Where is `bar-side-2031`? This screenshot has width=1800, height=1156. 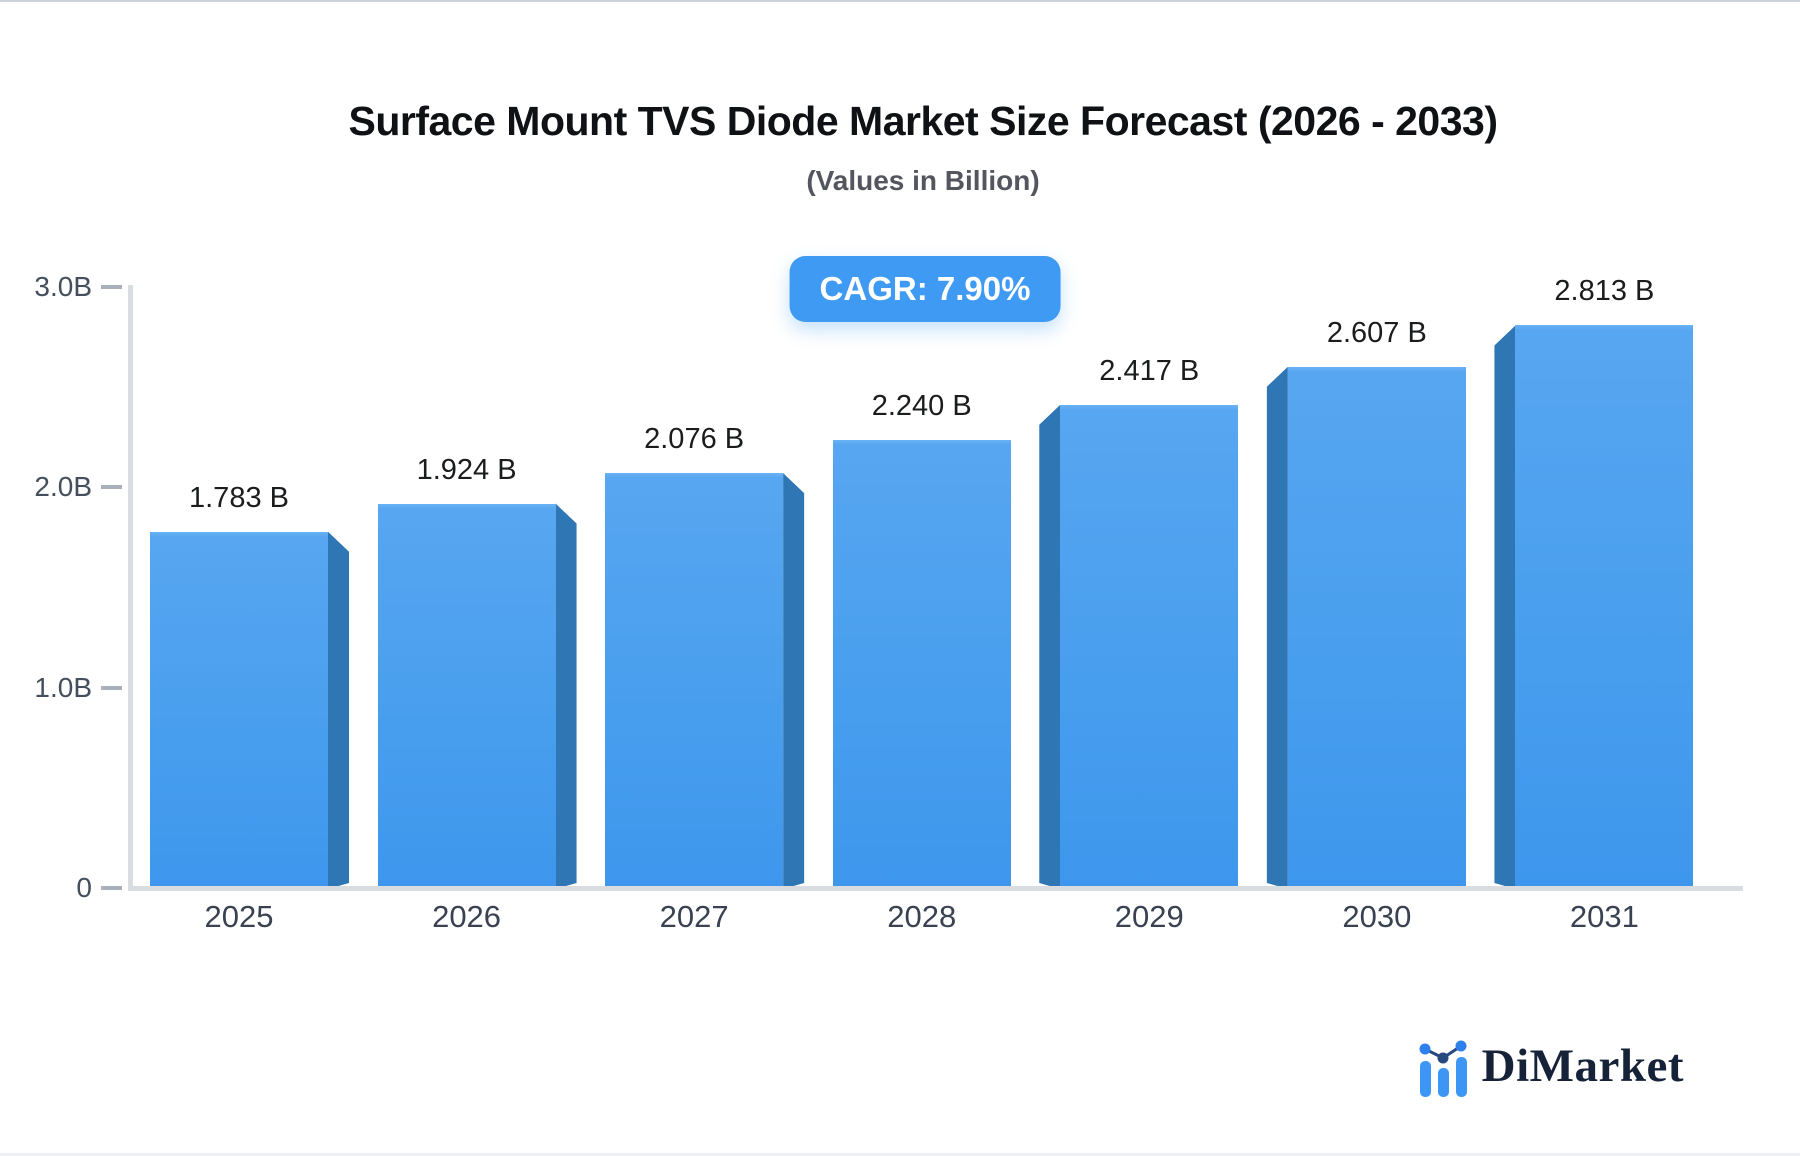 bar-side-2031 is located at coordinates (1505, 607).